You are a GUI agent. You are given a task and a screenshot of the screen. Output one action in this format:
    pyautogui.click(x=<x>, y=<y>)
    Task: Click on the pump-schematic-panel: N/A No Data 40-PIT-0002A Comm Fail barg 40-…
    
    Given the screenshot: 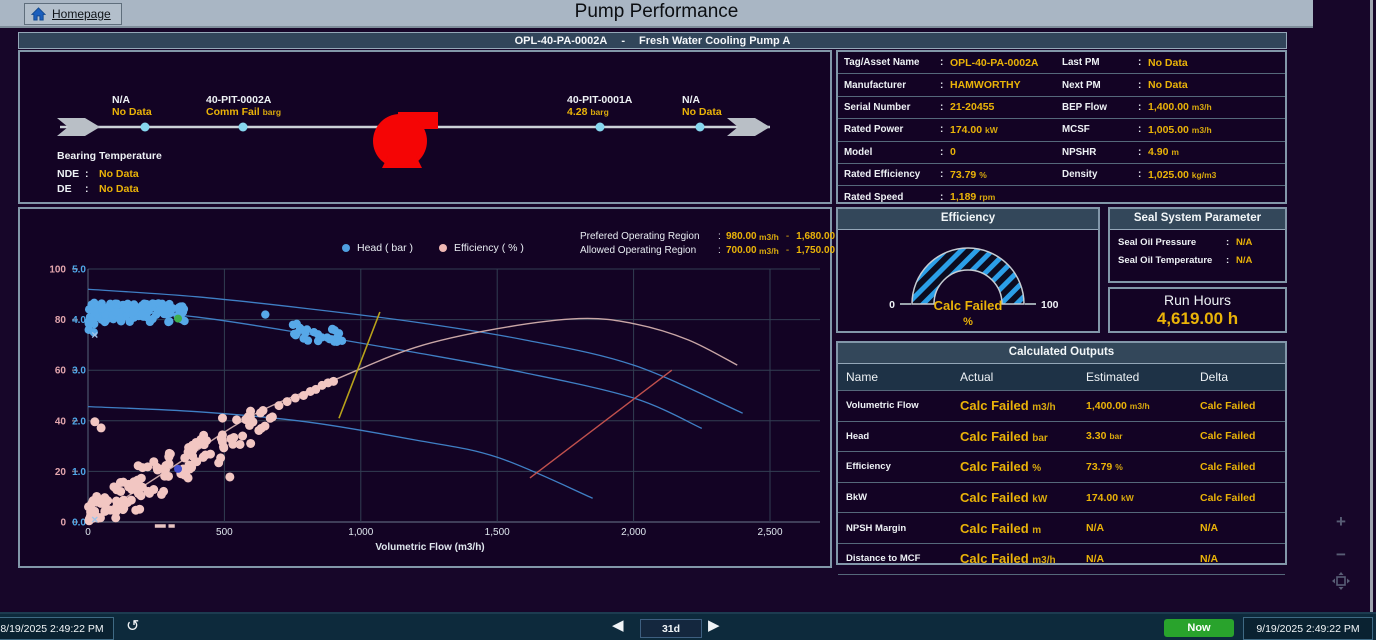 What is the action you would take?
    pyautogui.click(x=425, y=127)
    